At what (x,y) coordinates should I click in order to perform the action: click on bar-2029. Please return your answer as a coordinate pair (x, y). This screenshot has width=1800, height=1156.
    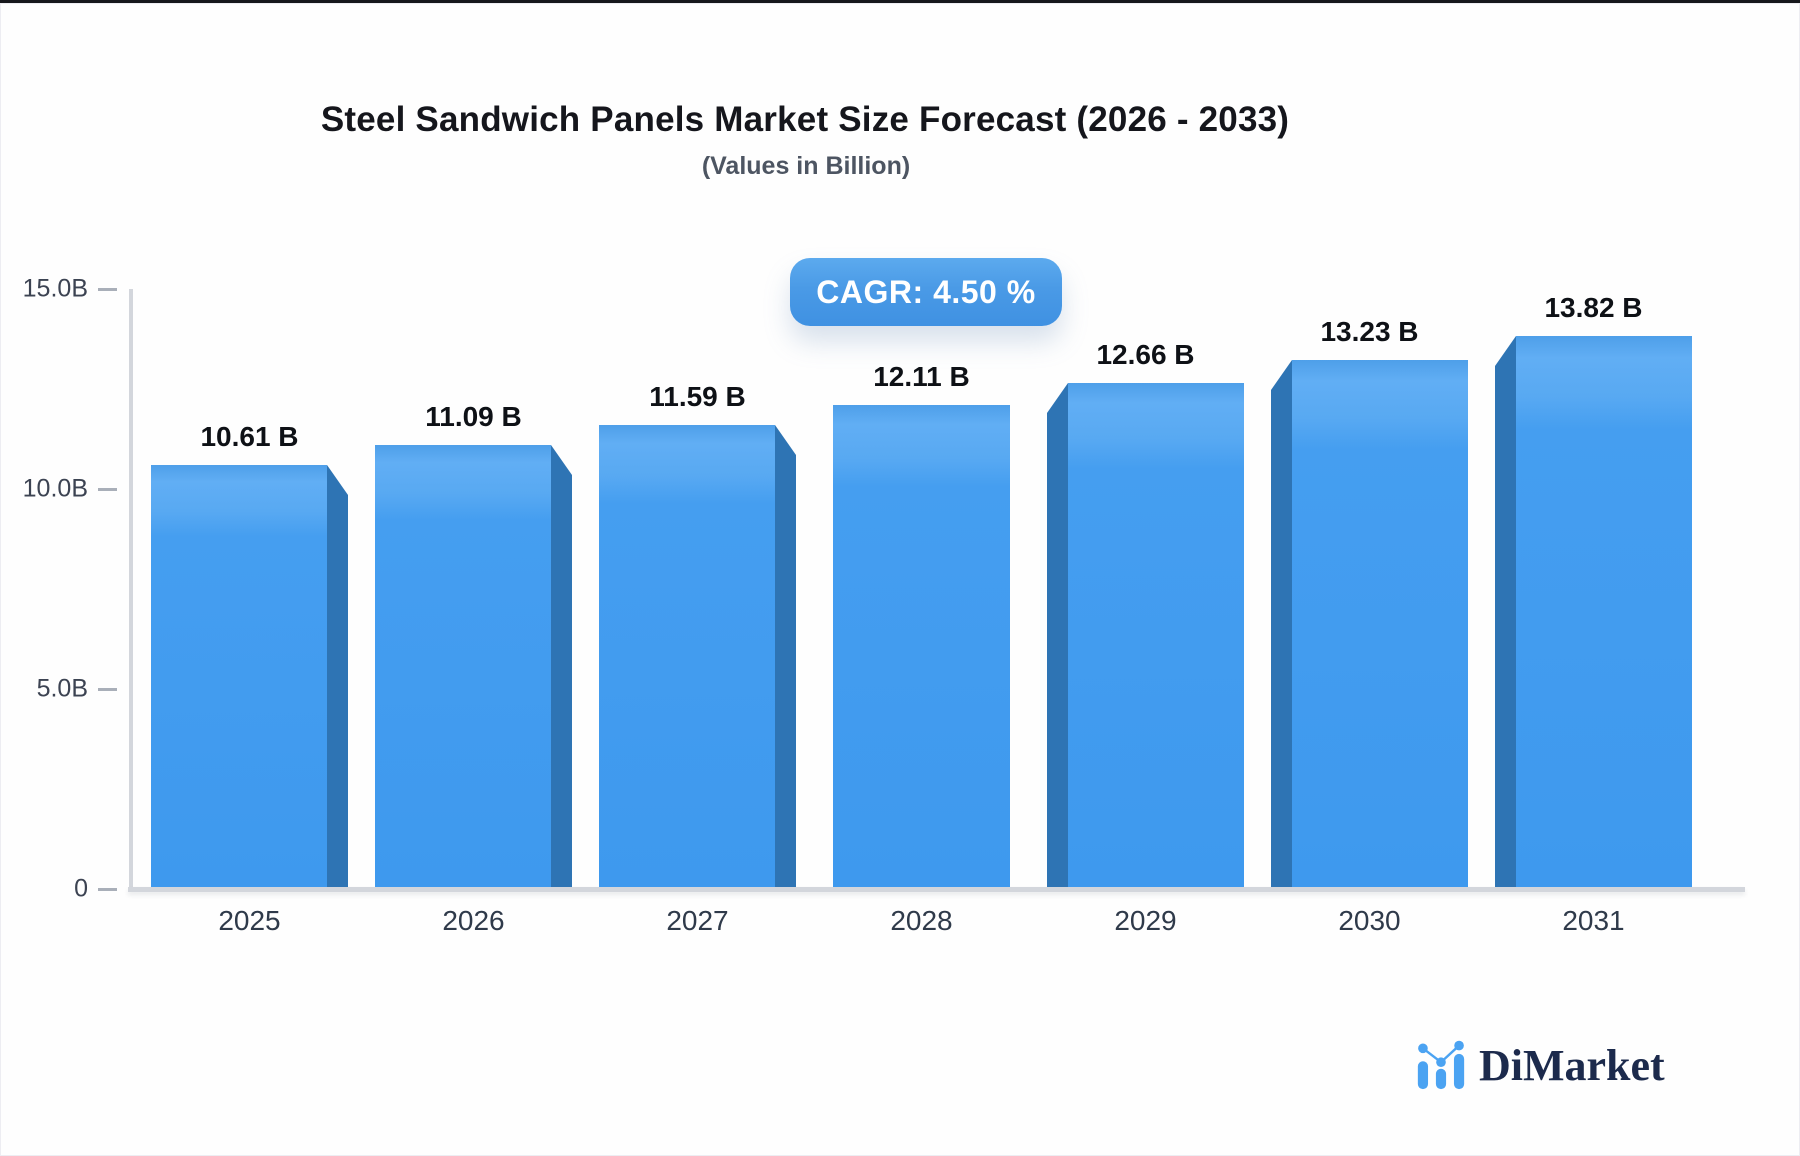
    Looking at the image, I should click on (1156, 635).